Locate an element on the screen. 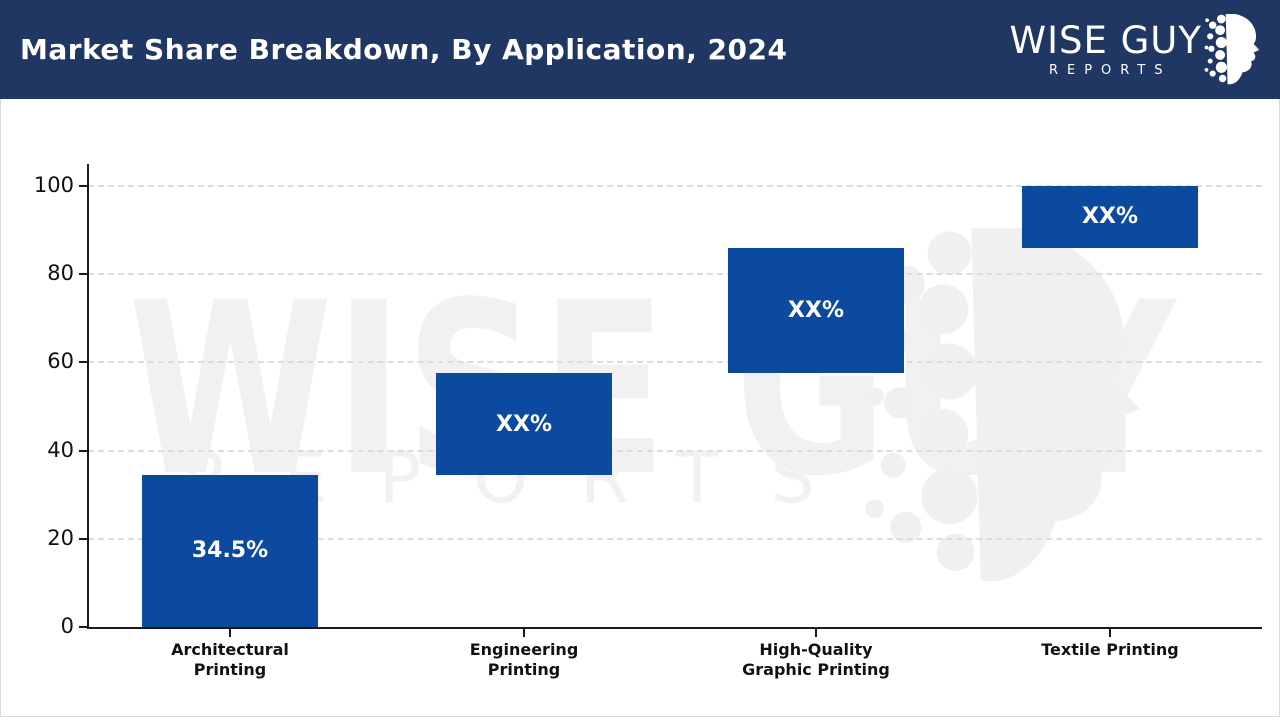 Image resolution: width=1280 pixels, height=720 pixels. bar-value-label: 34.5% is located at coordinates (230, 551).